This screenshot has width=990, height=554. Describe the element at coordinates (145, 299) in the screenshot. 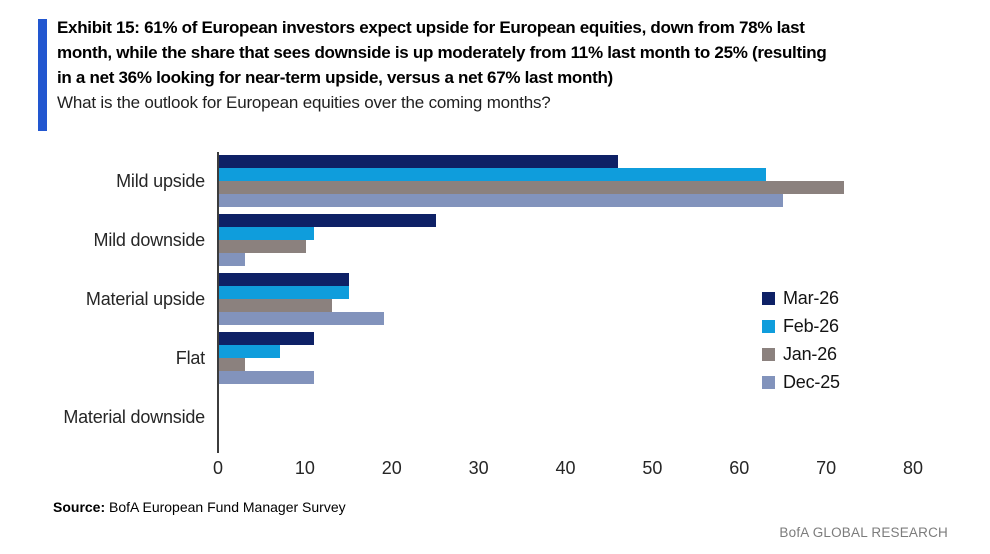

I see `category-label: Material upside` at that location.